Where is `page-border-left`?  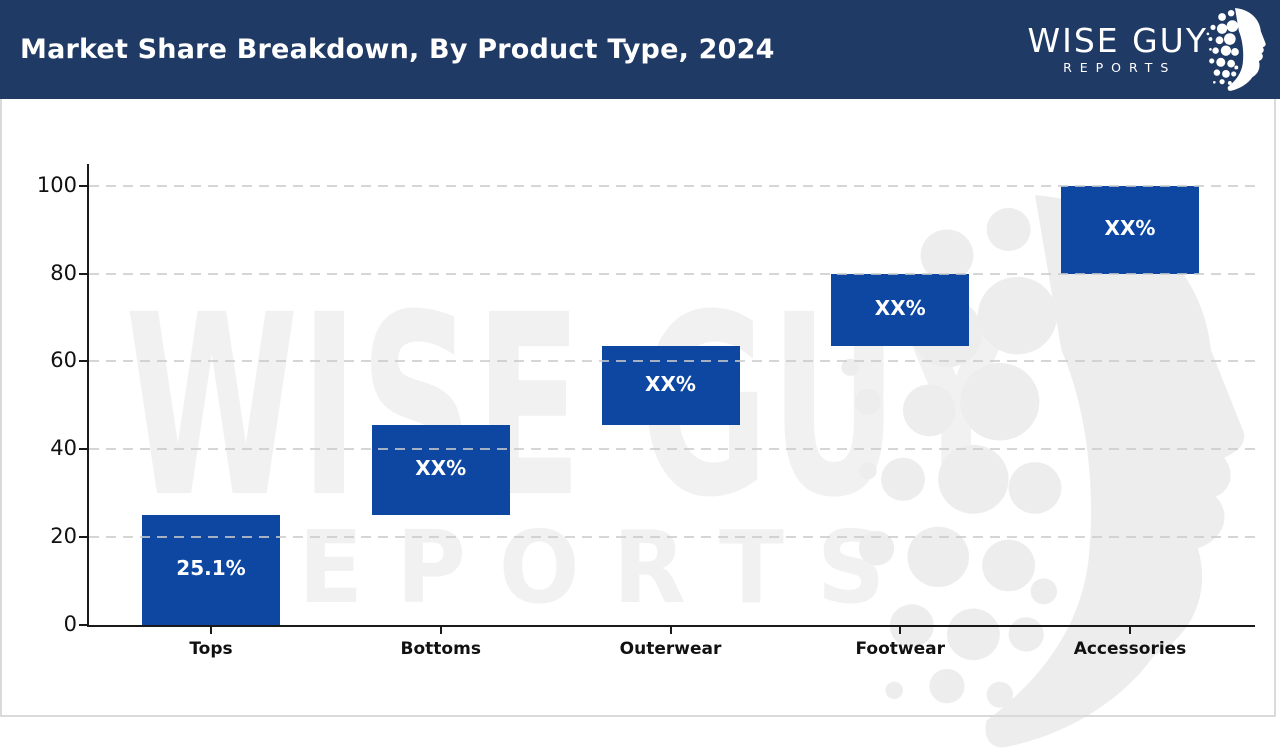
page-border-left is located at coordinates (1, 408).